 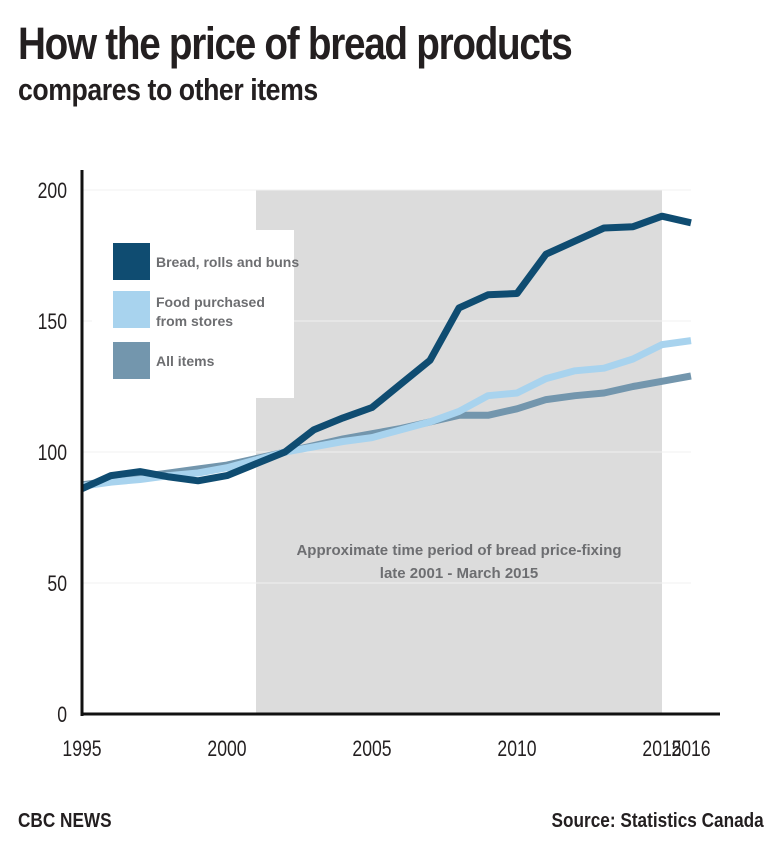 What do you see at coordinates (65, 821) in the screenshot?
I see `brand-label: CBC NEWS` at bounding box center [65, 821].